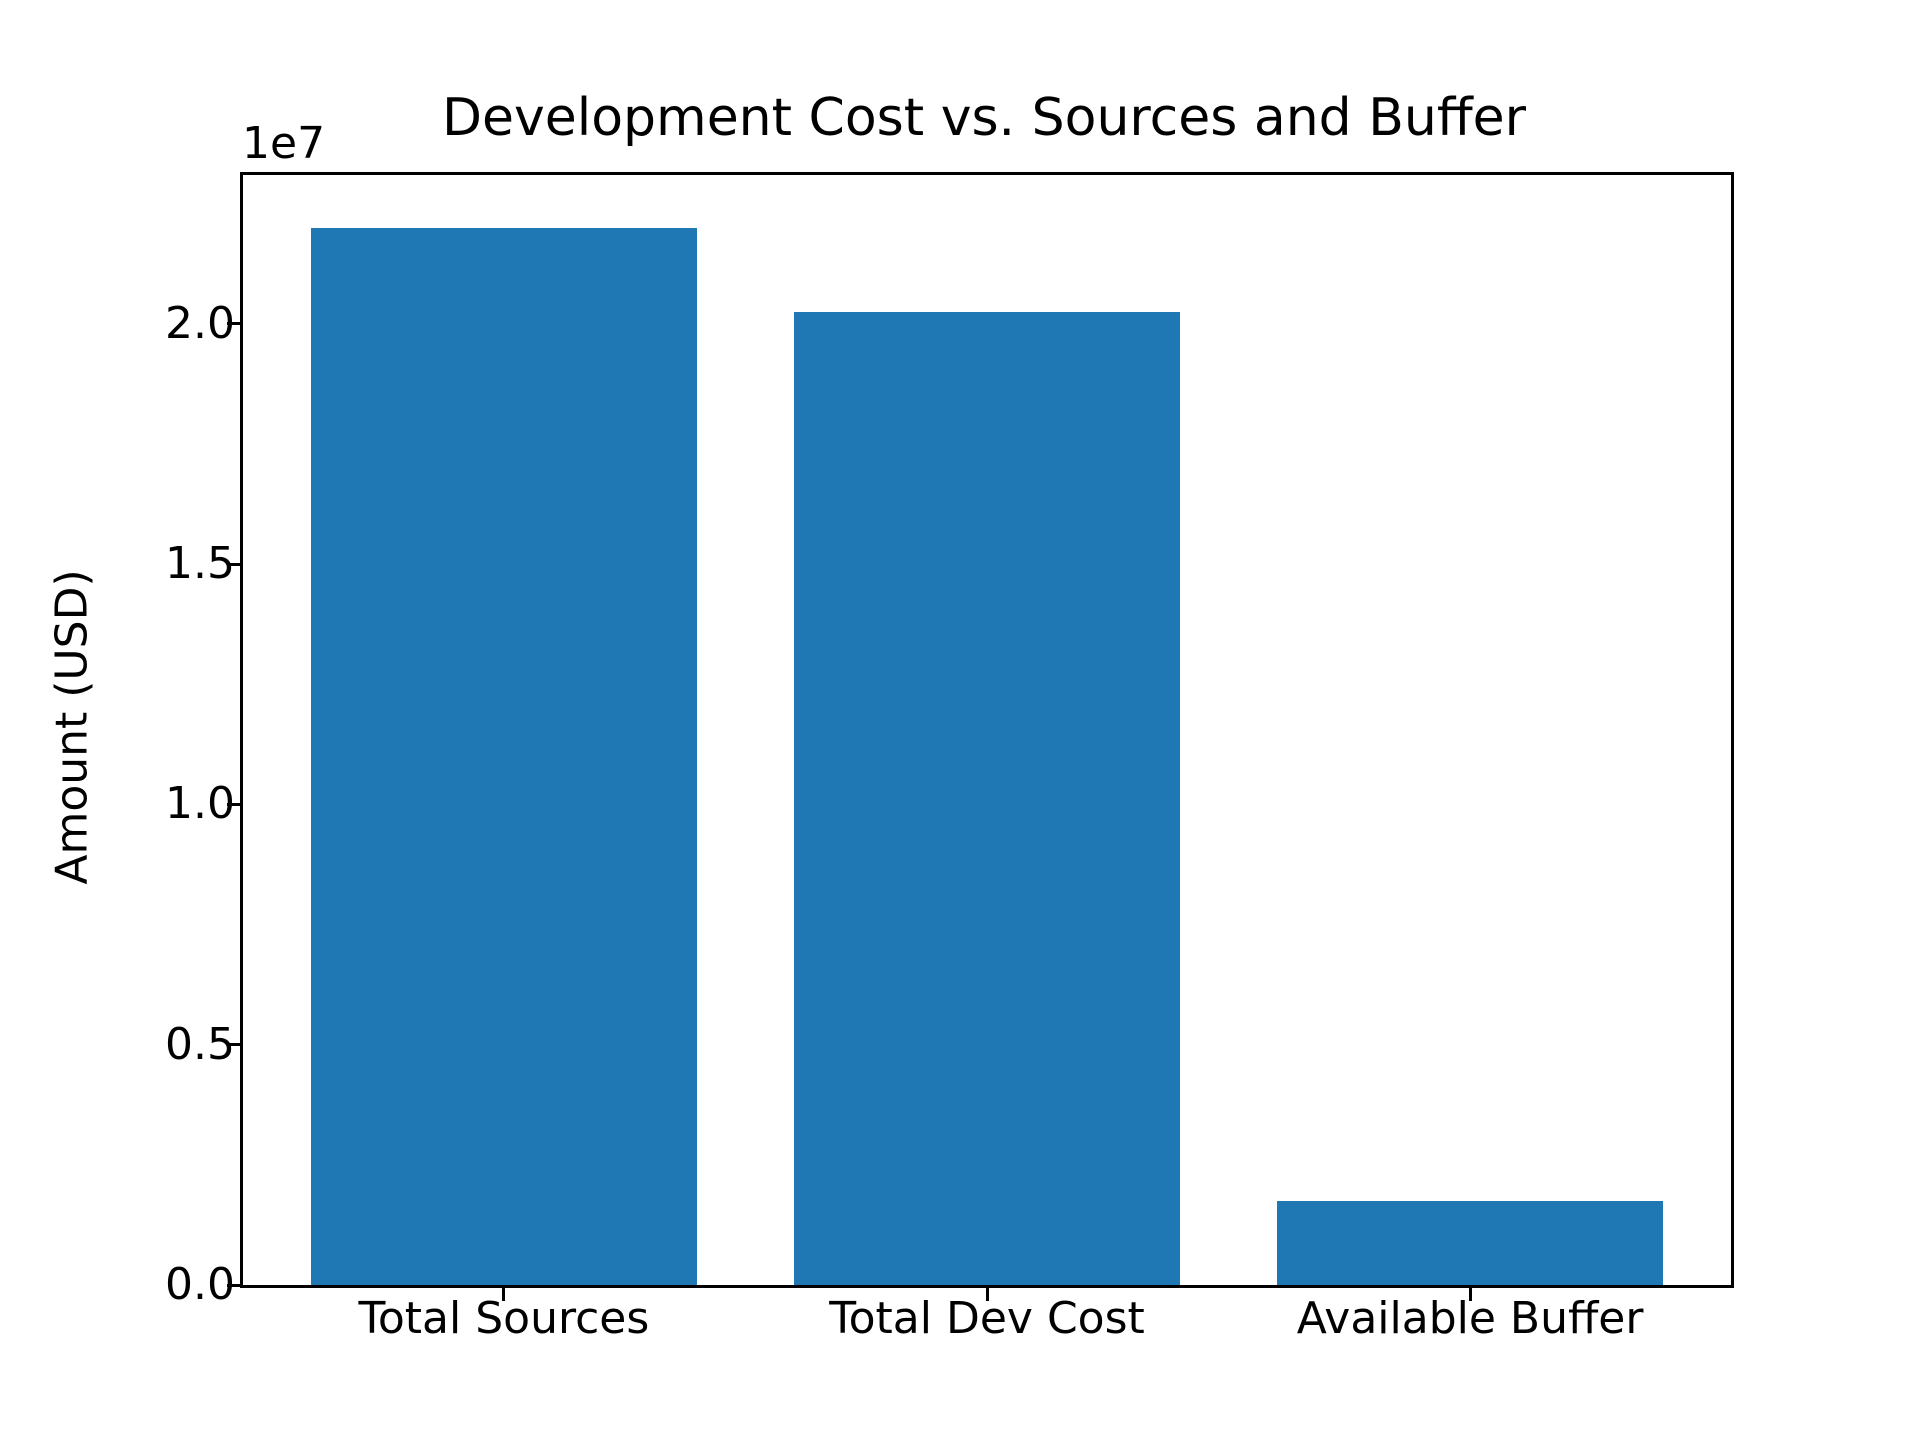  I want to click on x-tick-label: Available Buffer, so click(1470, 1318).